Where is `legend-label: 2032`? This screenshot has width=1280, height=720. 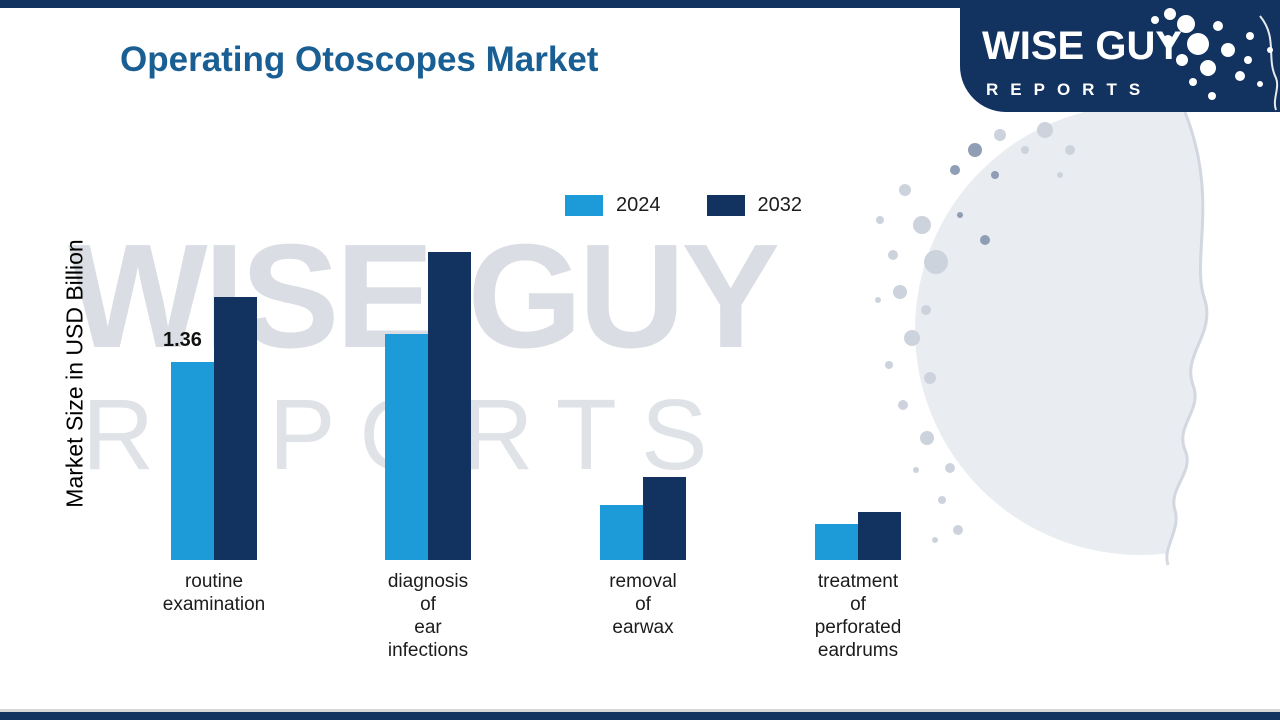 legend-label: 2032 is located at coordinates (780, 205).